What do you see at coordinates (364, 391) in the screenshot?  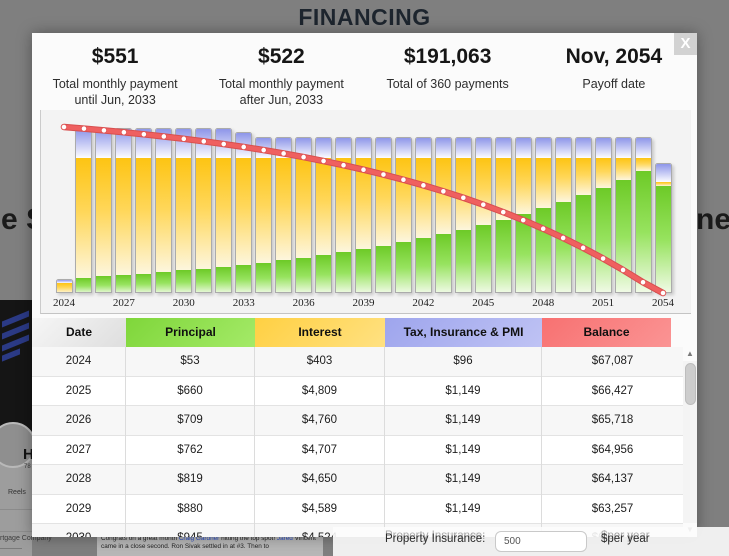 I see `table-row-2025: 2025 $660 $4,809 $1,149 $66,427` at bounding box center [364, 391].